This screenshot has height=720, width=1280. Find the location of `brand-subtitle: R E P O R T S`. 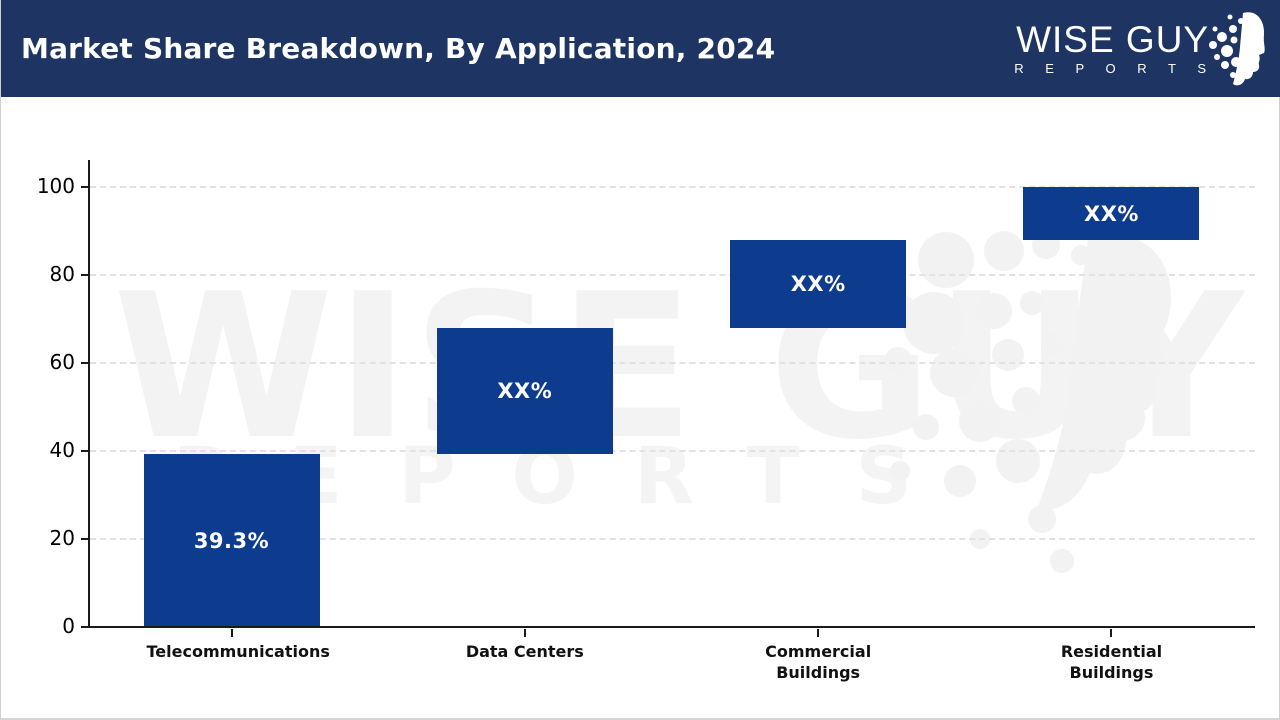

brand-subtitle: R E P O R T S is located at coordinates (1114, 68).